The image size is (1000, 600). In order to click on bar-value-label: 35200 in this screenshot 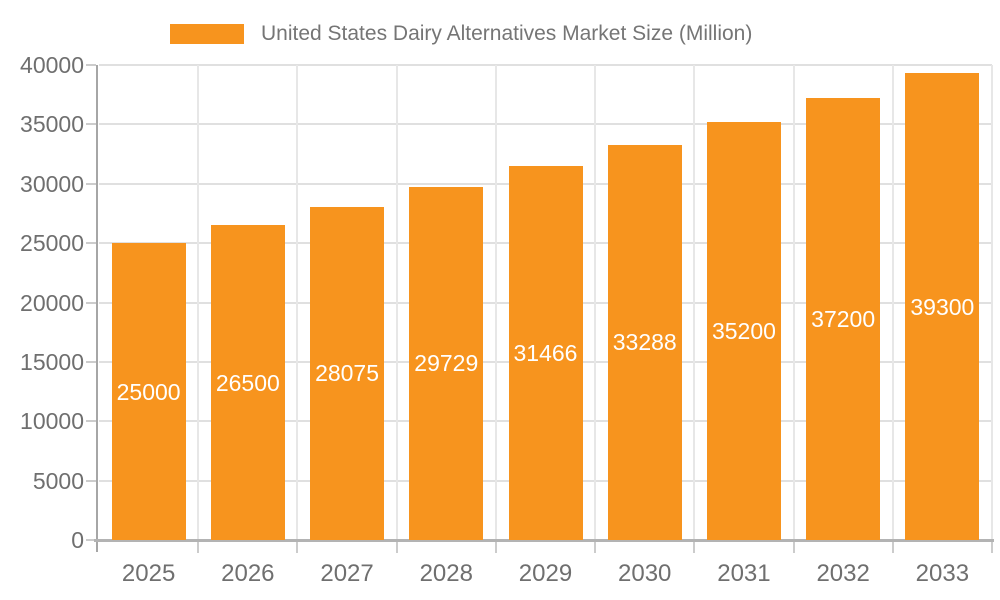, I will do `click(743, 331)`.